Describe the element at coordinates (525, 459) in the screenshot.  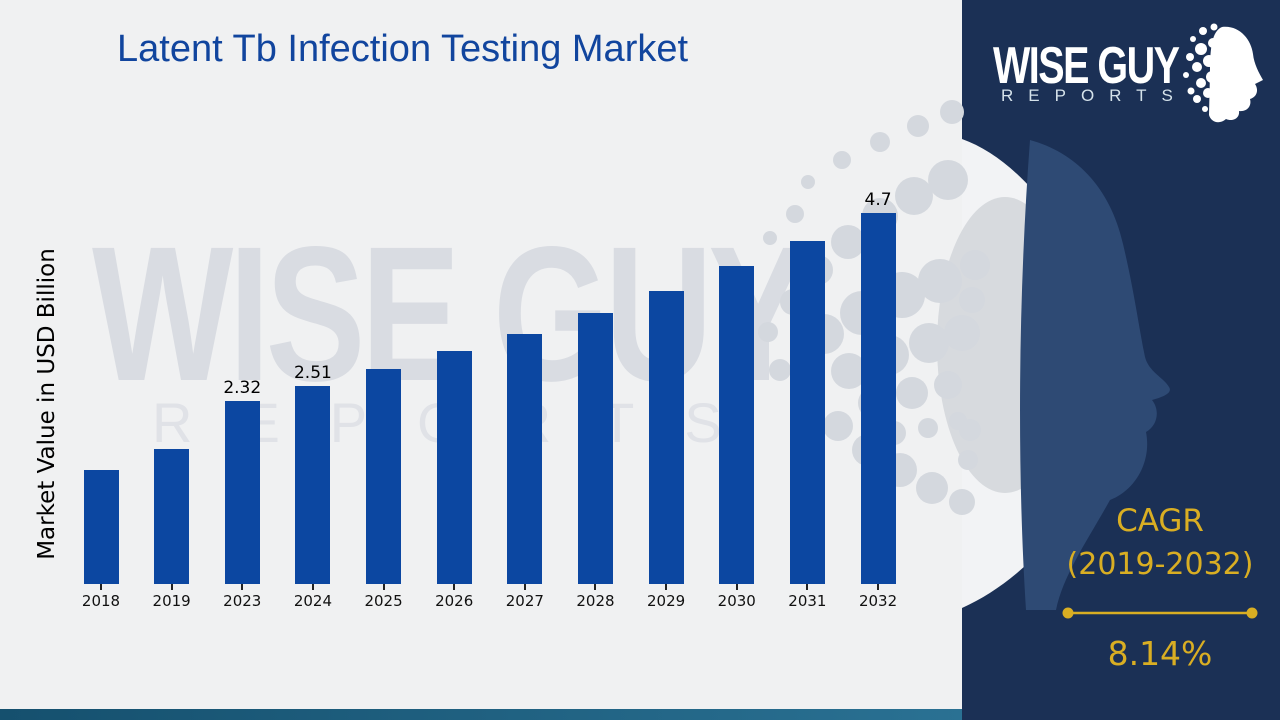
I see `bar-2027` at that location.